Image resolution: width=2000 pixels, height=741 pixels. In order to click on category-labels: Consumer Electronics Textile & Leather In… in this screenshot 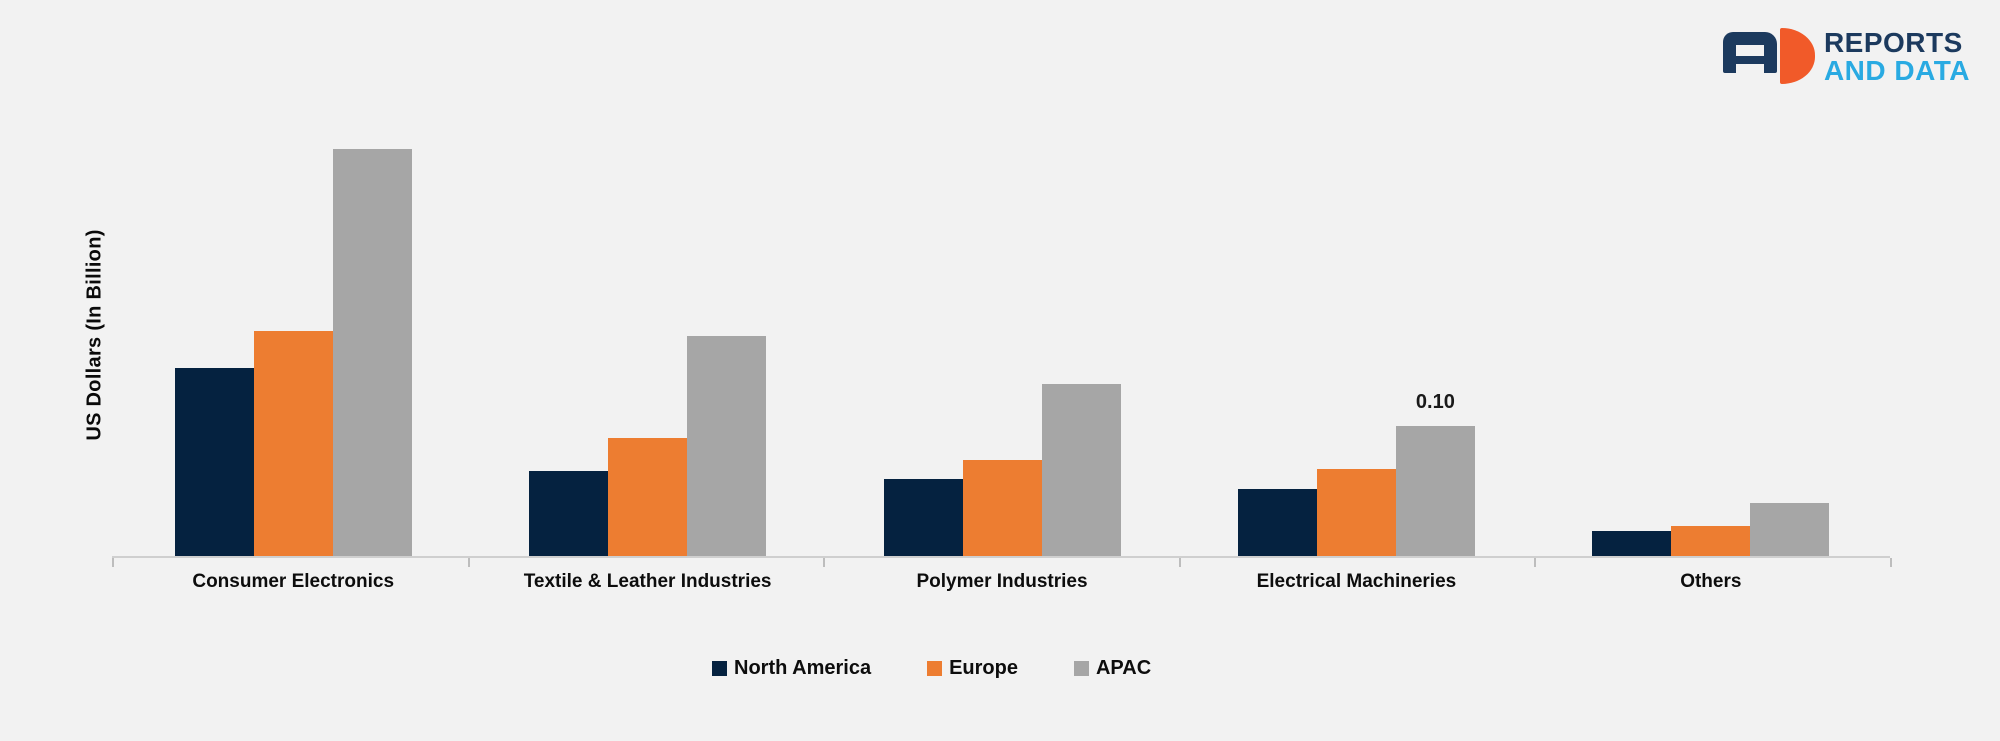, I will do `click(1002, 582)`.